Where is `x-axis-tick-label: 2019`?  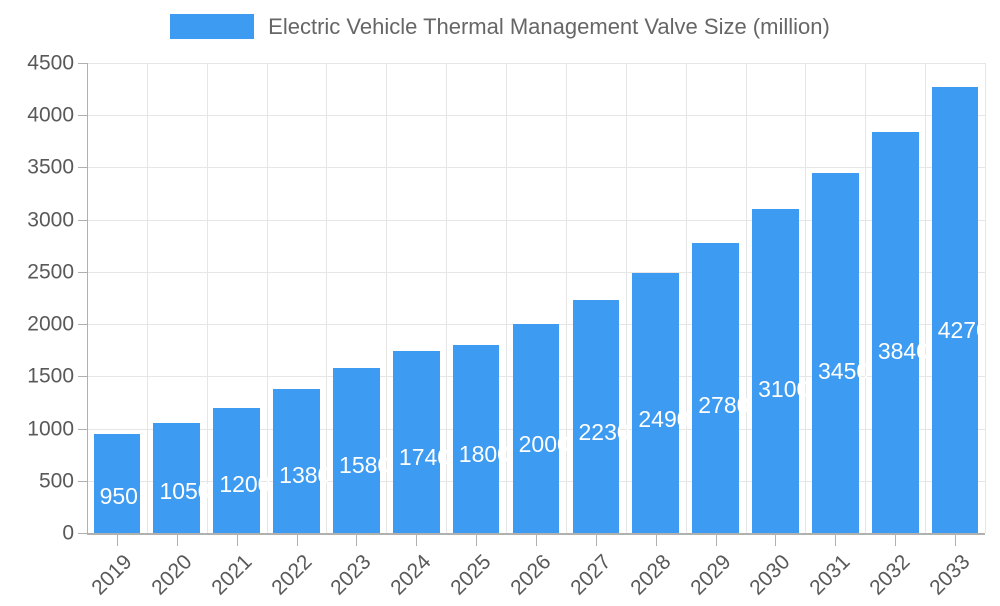
x-axis-tick-label: 2019 is located at coordinates (112, 575).